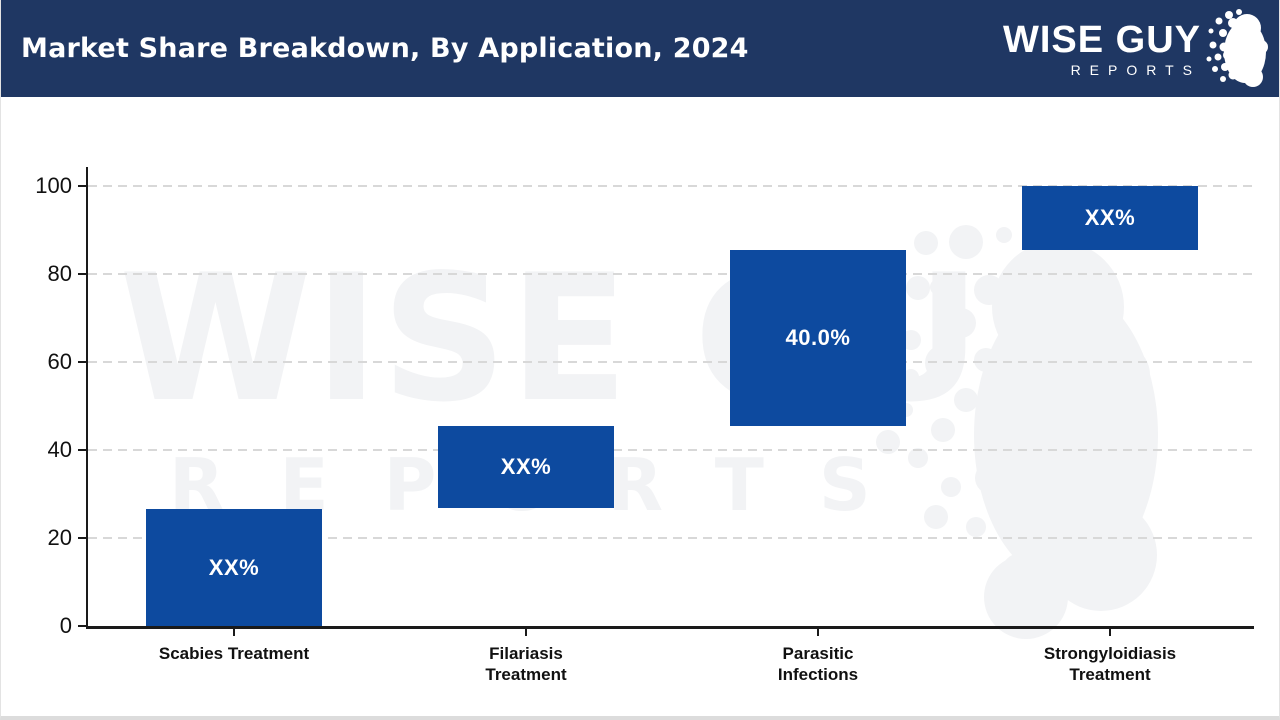 This screenshot has height=720, width=1280. Describe the element at coordinates (234, 653) in the screenshot. I see `x-category-label-0: Scabies Treatment` at that location.